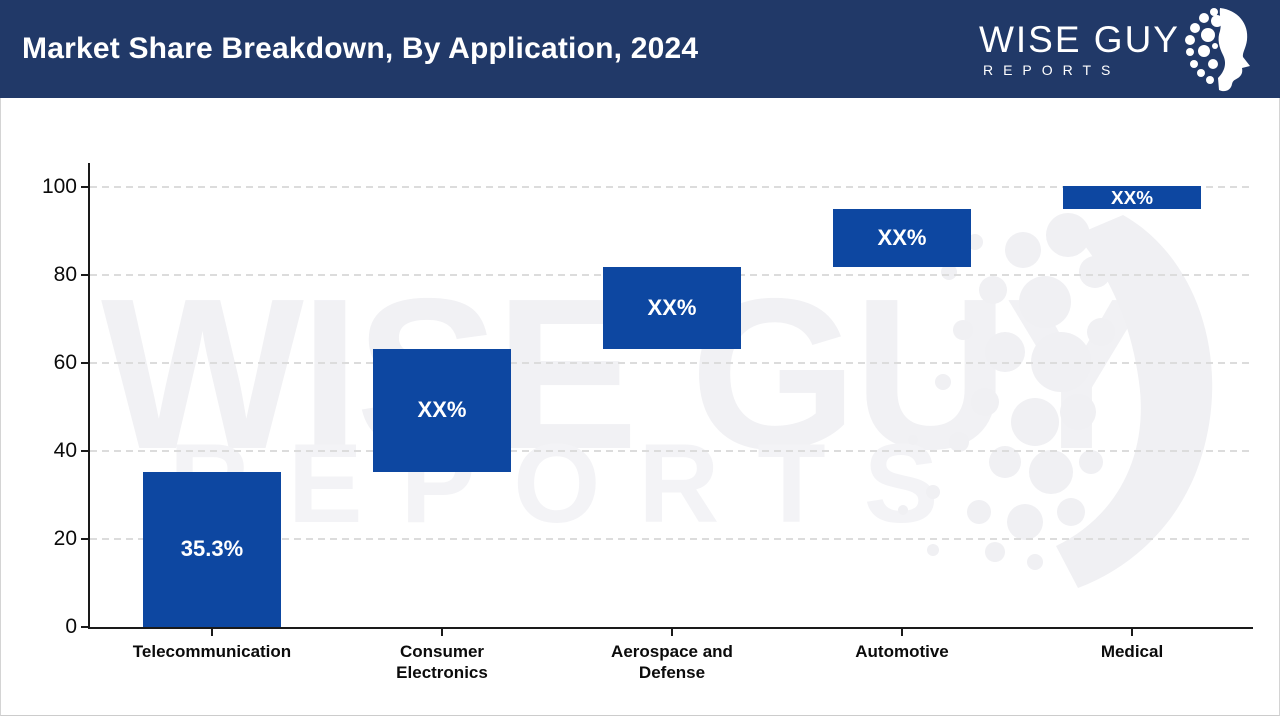 Image resolution: width=1280 pixels, height=720 pixels. Describe the element at coordinates (672, 662) in the screenshot. I see `x-axis-category-label: Aerospace and Defense` at that location.